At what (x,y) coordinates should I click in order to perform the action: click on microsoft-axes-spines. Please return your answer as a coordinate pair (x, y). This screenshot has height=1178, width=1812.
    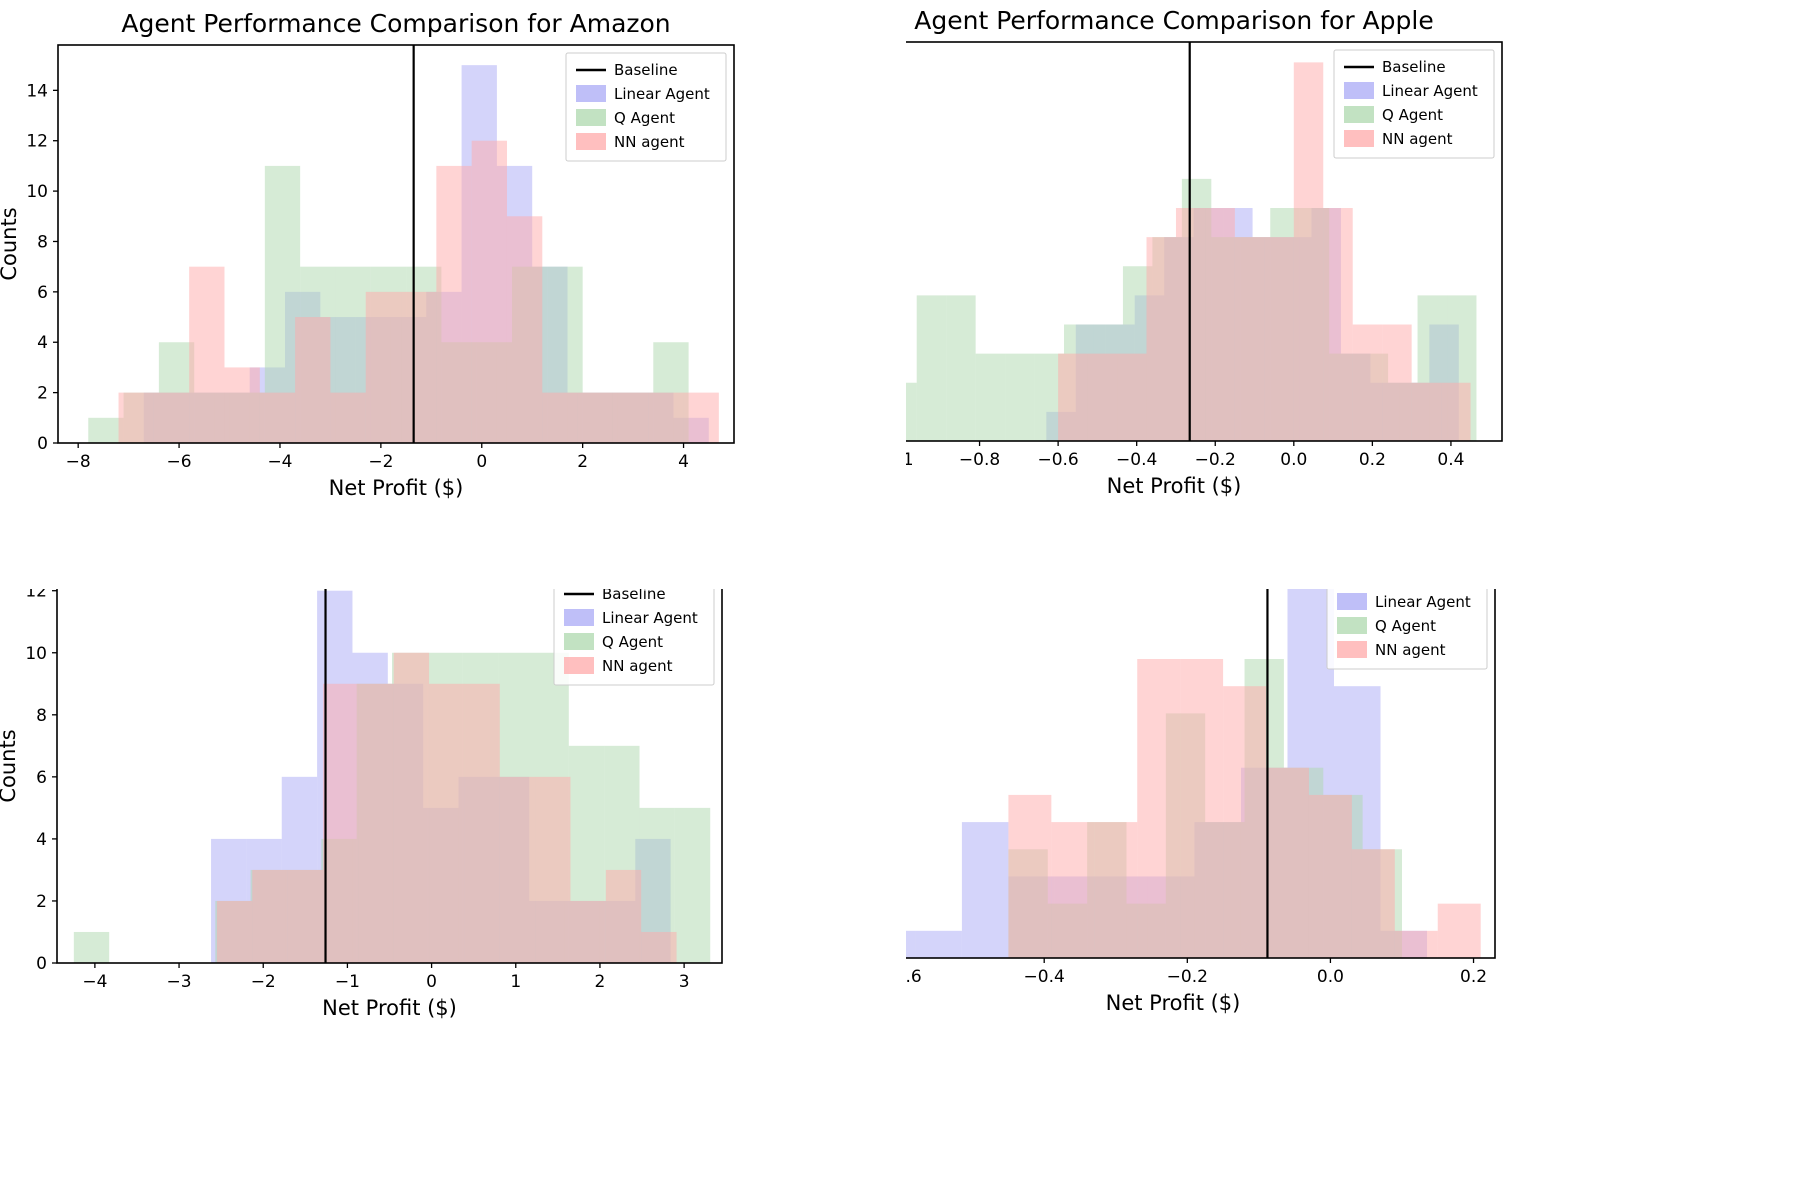
    Looking at the image, I should click on (1201, 774).